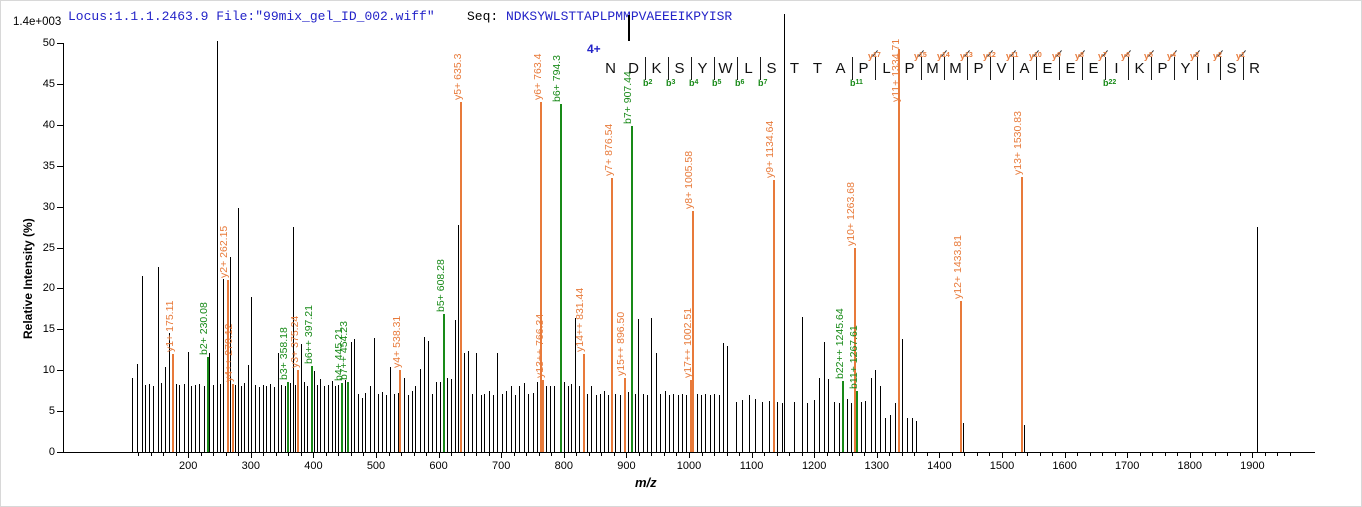  I want to click on residue-letter: W, so click(725, 68).